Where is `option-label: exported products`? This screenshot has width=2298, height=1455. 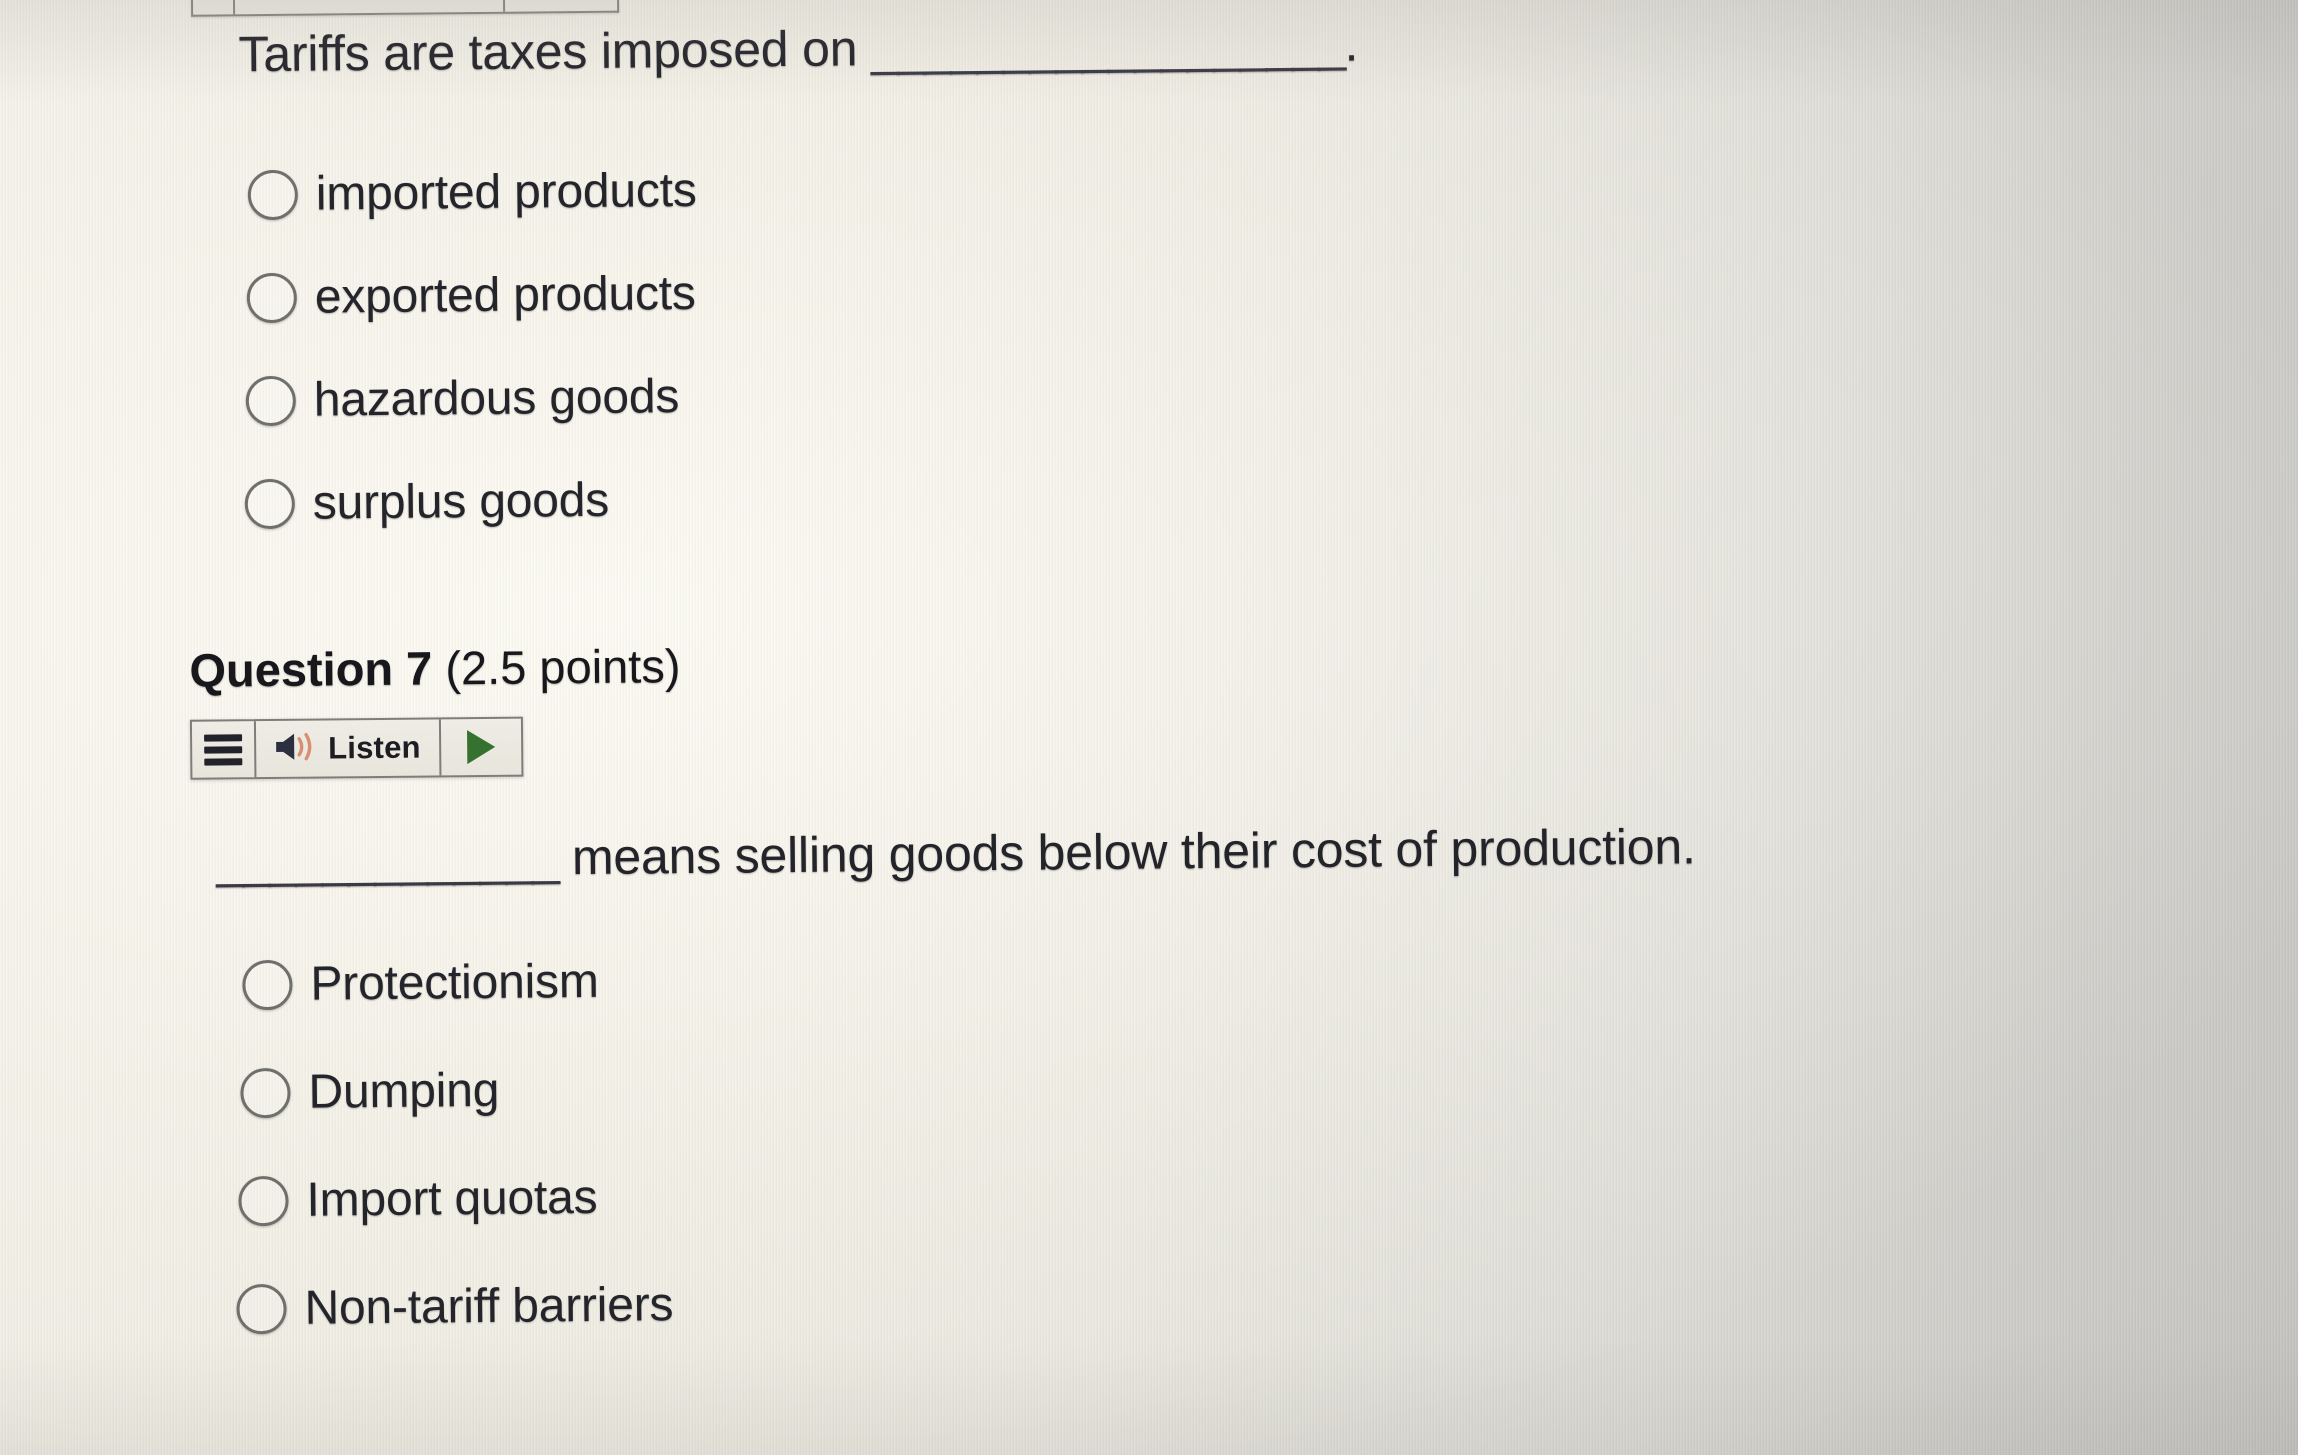
option-label: exported products is located at coordinates (505, 295).